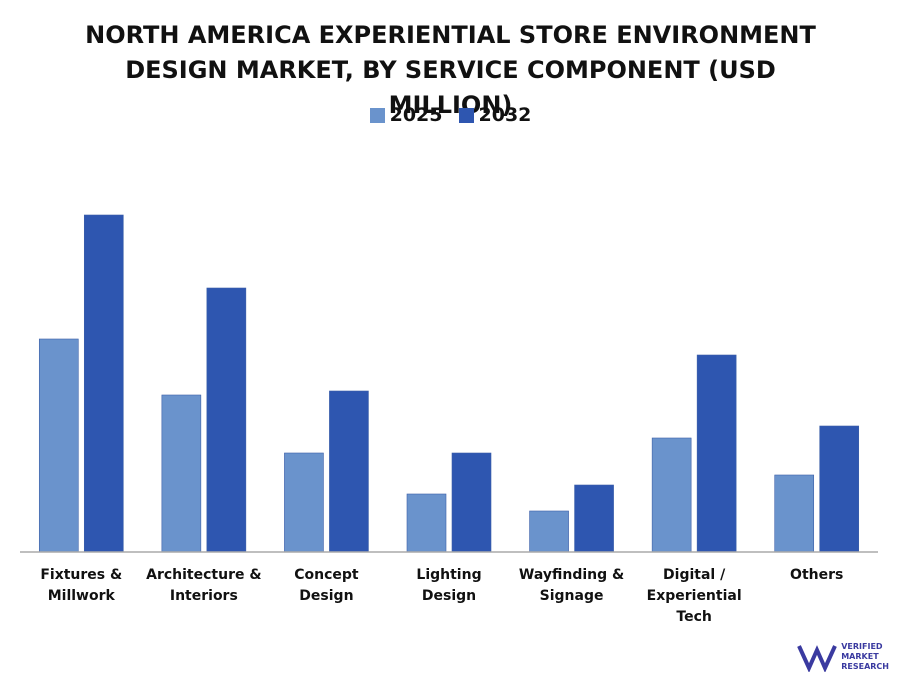 This screenshot has width=901, height=680. What do you see at coordinates (860, 656) in the screenshot?
I see `logo-line: MARKET` at bounding box center [860, 656].